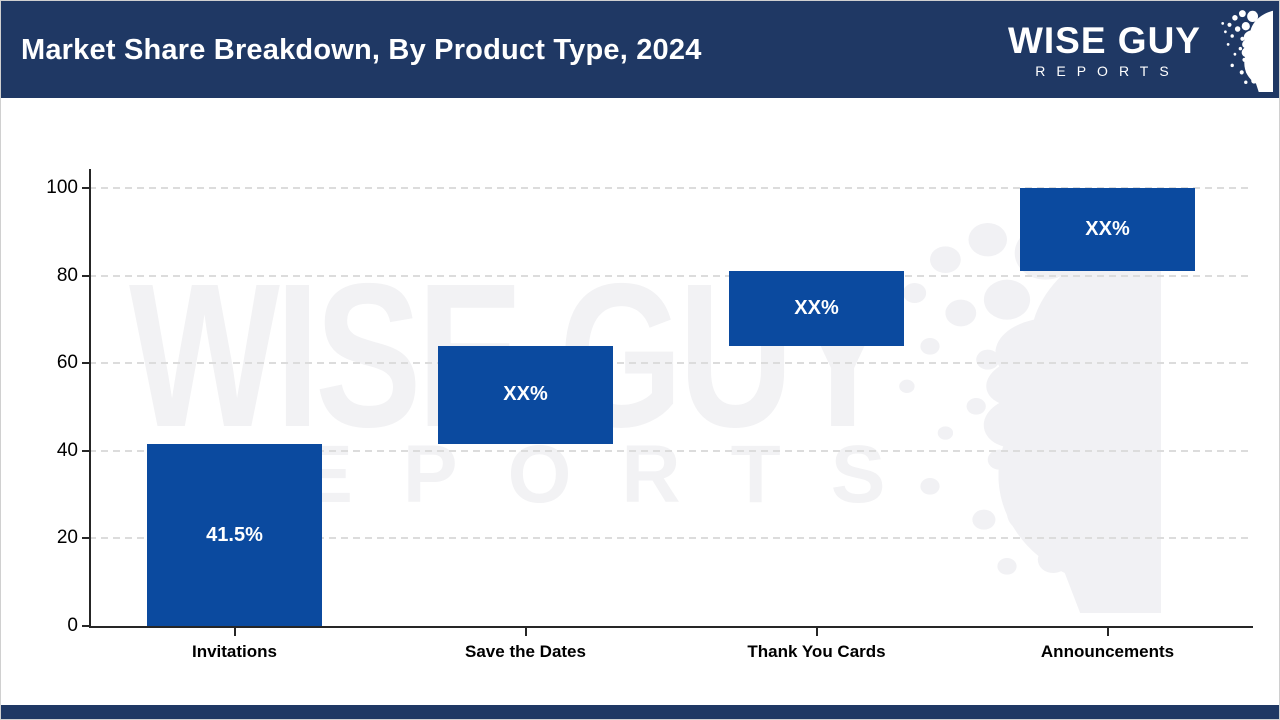 The image size is (1280, 720). What do you see at coordinates (234, 651) in the screenshot?
I see `category-label: Invitations` at bounding box center [234, 651].